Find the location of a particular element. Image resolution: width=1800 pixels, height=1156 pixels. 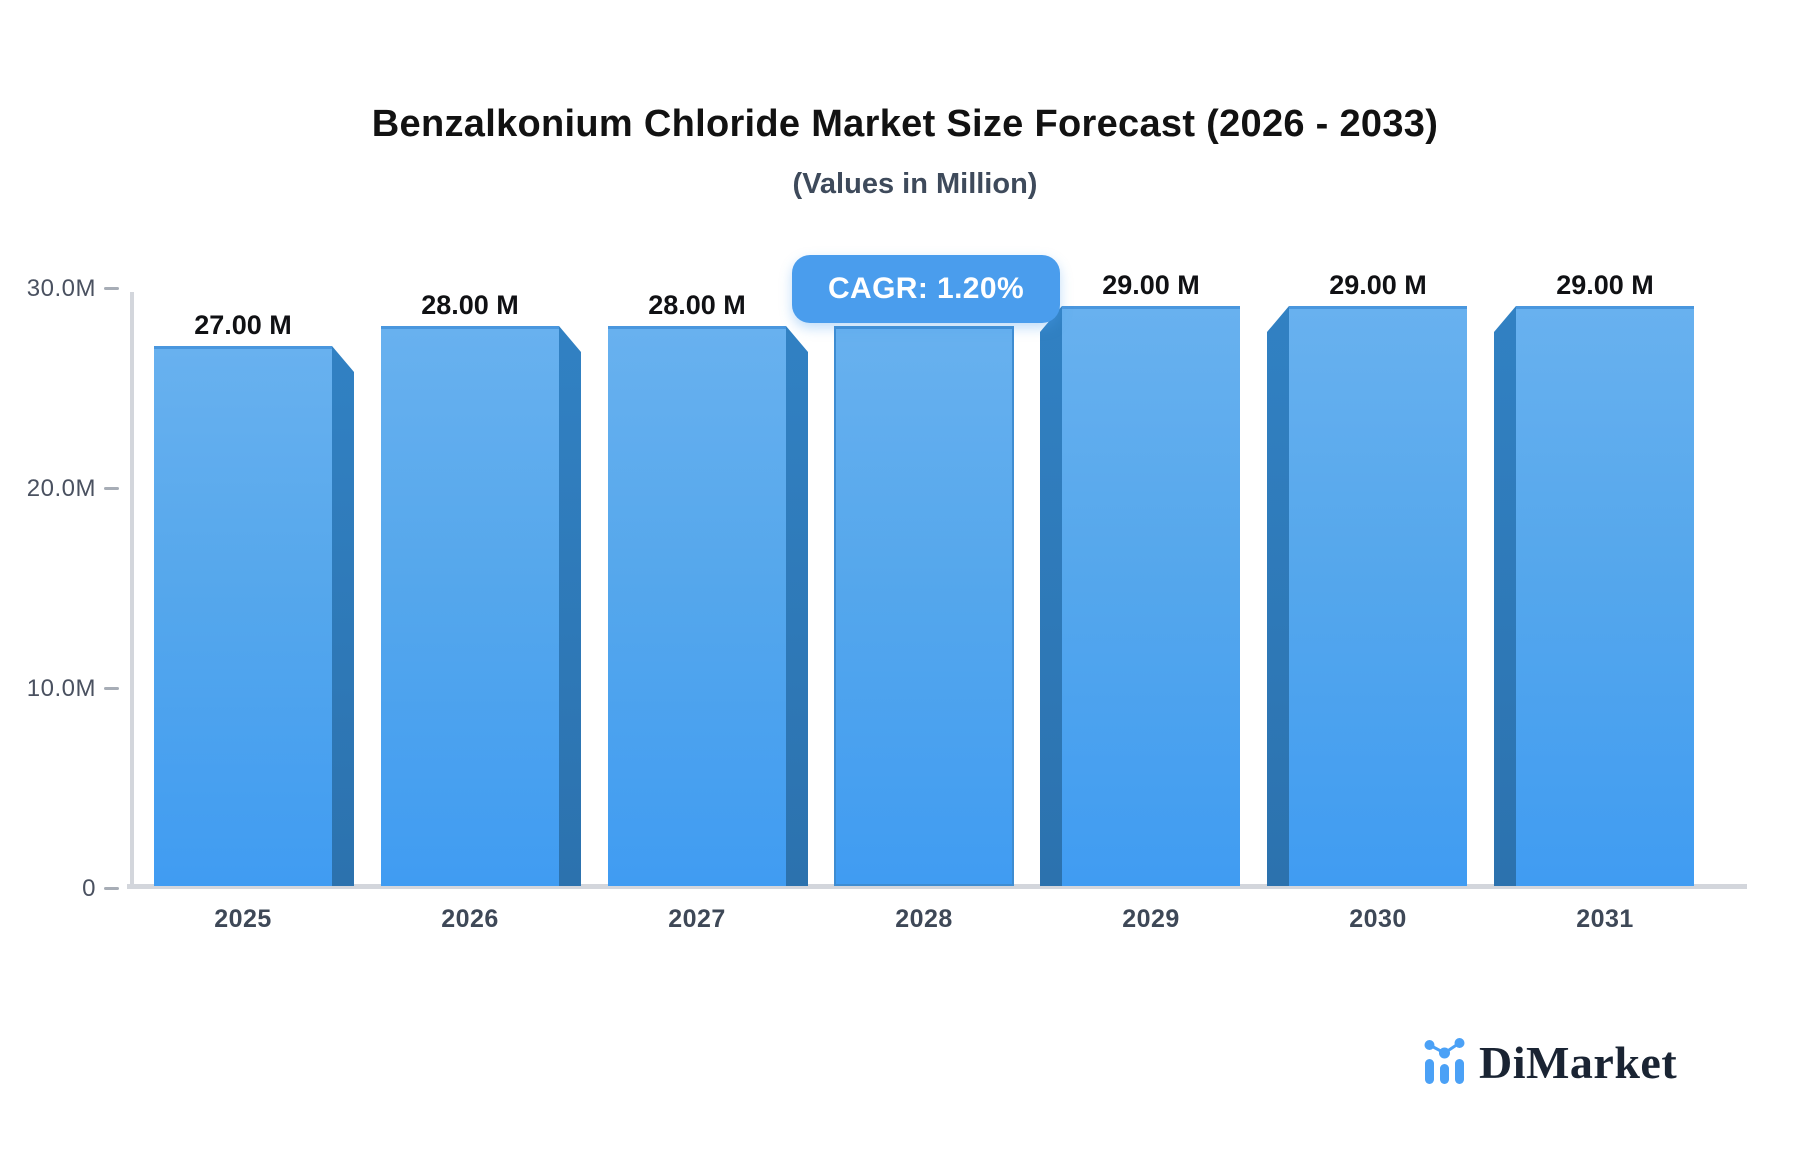

bar-2029 is located at coordinates (1151, 596).